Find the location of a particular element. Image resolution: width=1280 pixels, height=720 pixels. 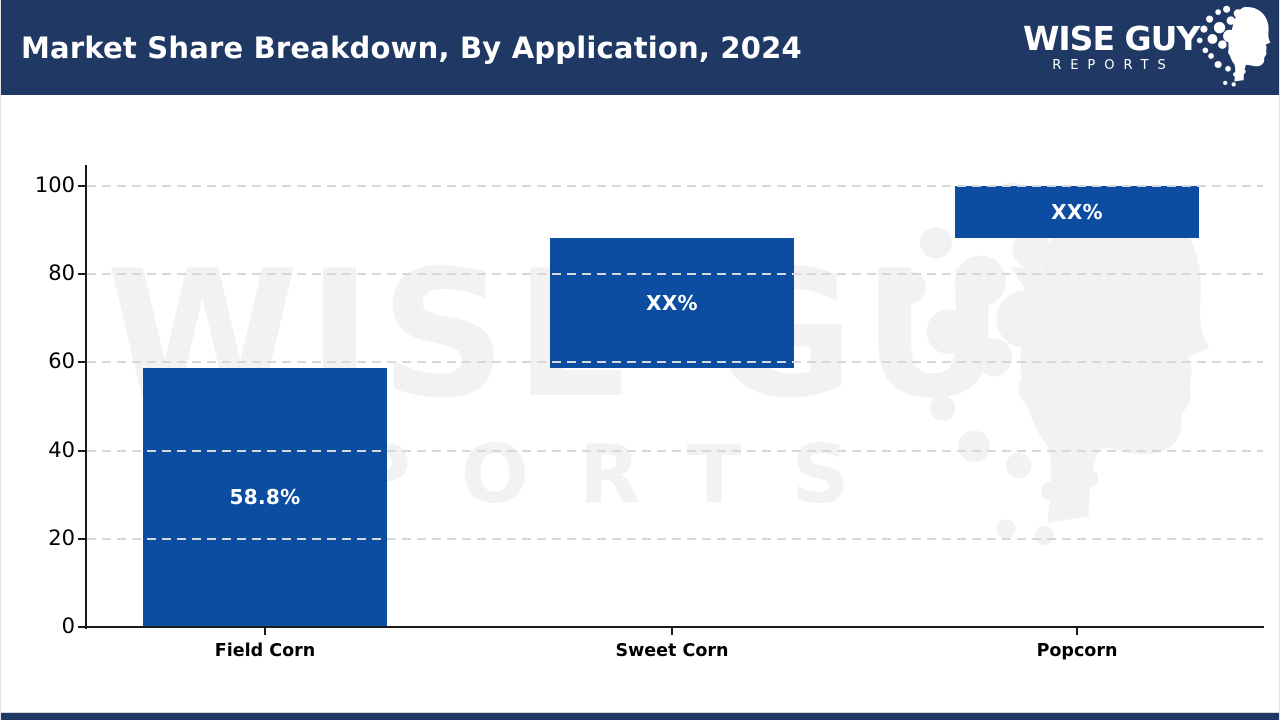

bar-field-corn: 58.8% is located at coordinates (265, 497).